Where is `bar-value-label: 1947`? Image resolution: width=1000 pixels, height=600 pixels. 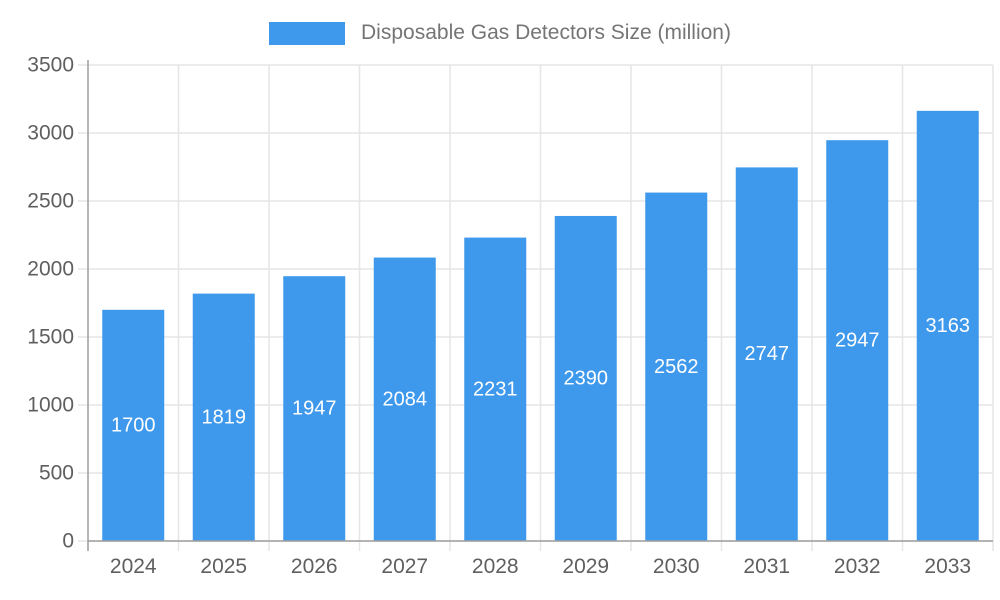
bar-value-label: 1947 is located at coordinates (314, 409).